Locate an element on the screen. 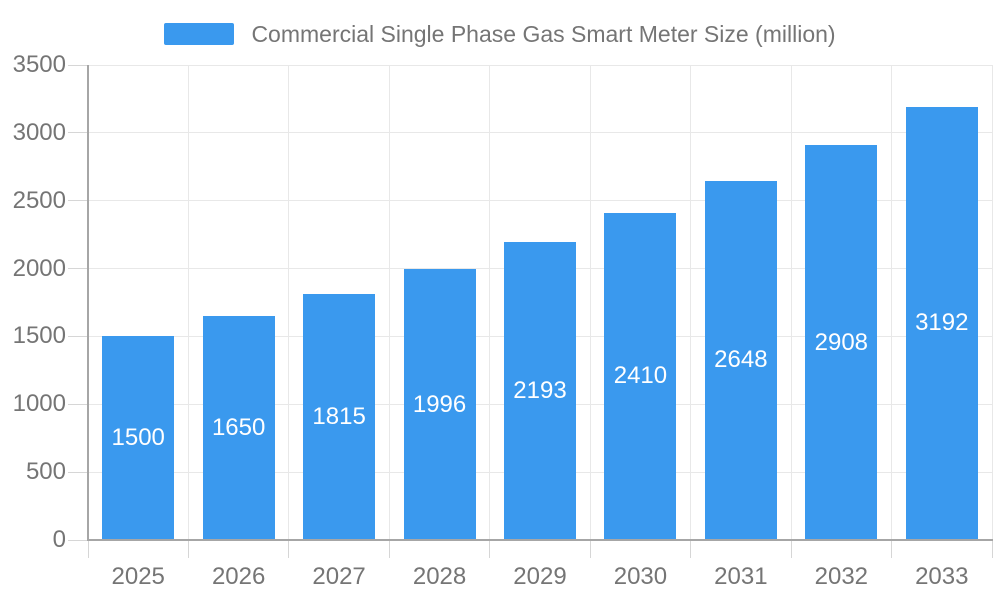  x-tick-label: 2025 is located at coordinates (138, 576).